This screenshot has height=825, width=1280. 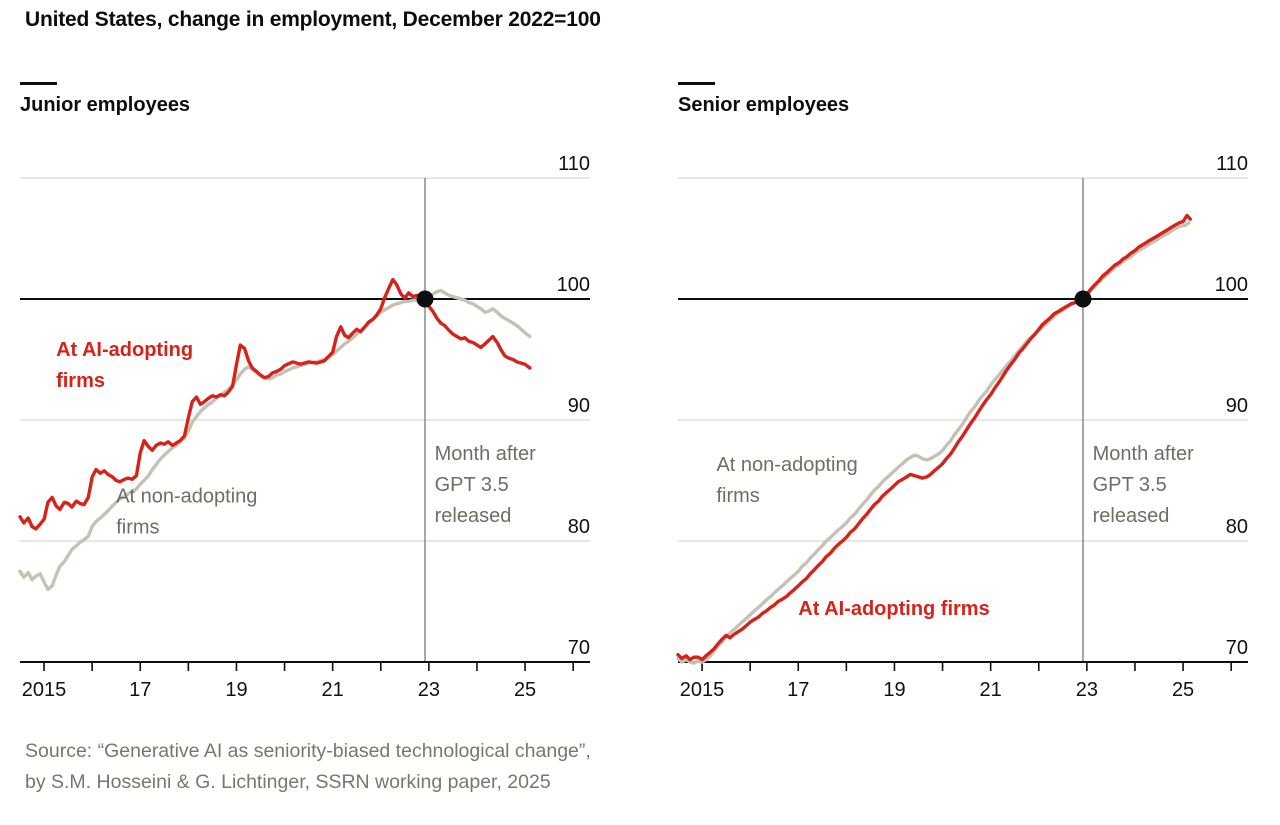 I want to click on panel-title-senior: Senior employees, so click(x=764, y=105).